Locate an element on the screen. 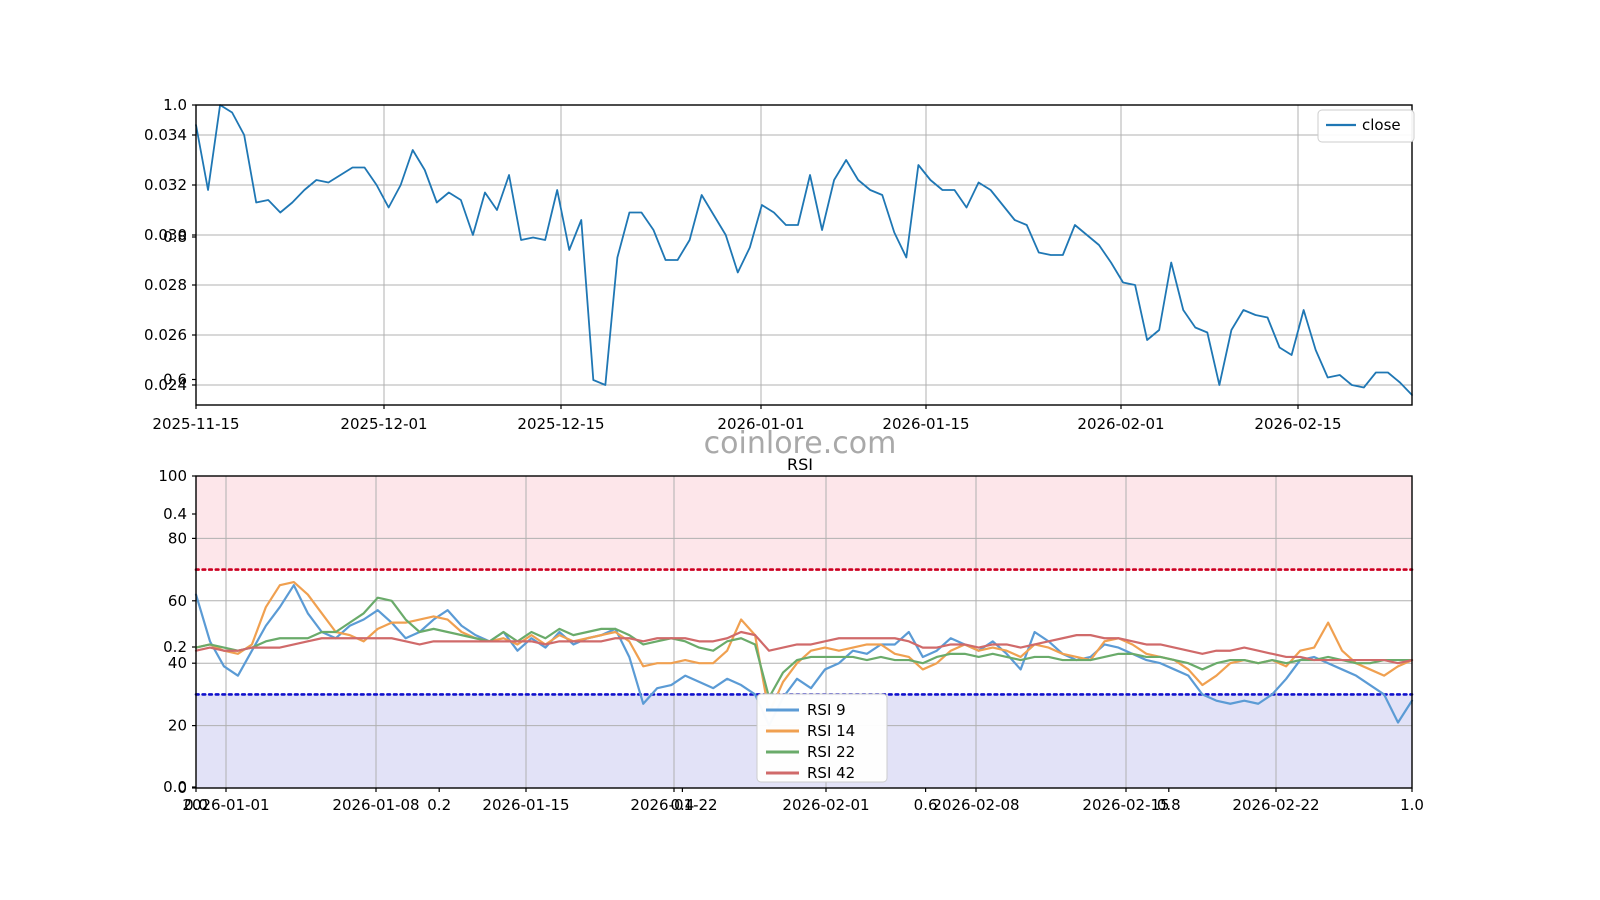 The height and width of the screenshot is (900, 1600). legend-label-rsi-42: RSI 42 is located at coordinates (831, 773).